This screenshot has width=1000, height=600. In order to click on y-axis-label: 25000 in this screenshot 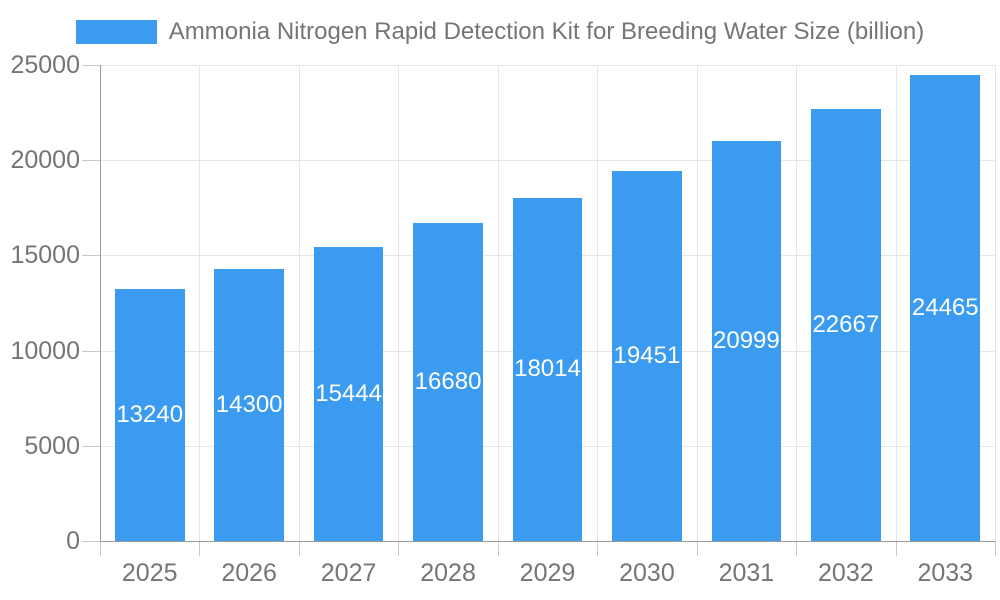, I will do `click(45, 65)`.